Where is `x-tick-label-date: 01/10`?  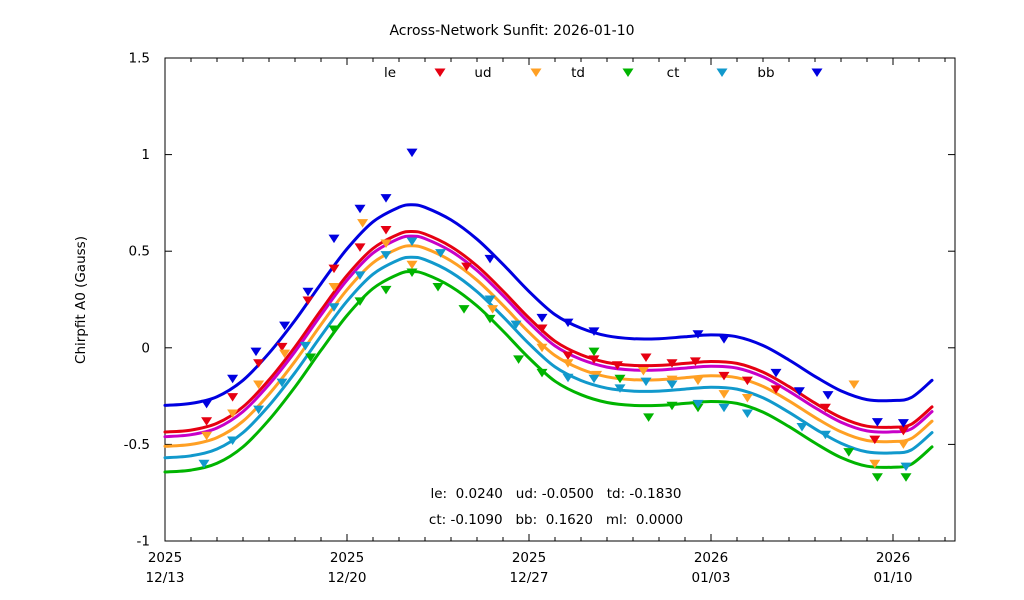 x-tick-label-date: 01/10 is located at coordinates (893, 578).